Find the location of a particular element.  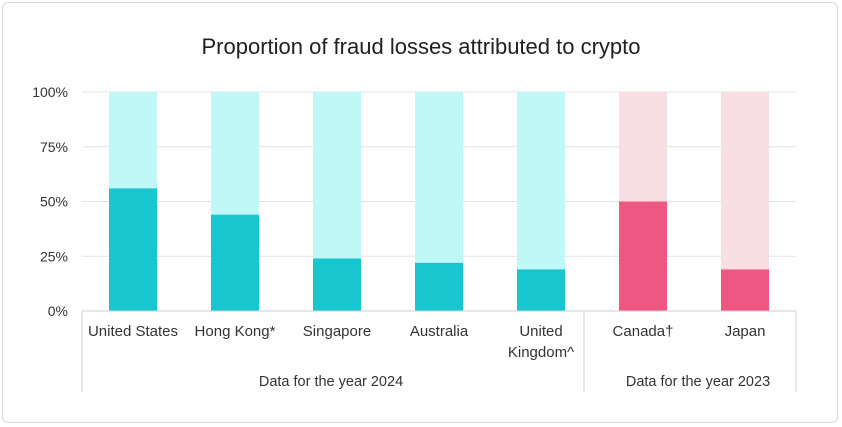

group-label: Data for the year 2024 is located at coordinates (331, 382).